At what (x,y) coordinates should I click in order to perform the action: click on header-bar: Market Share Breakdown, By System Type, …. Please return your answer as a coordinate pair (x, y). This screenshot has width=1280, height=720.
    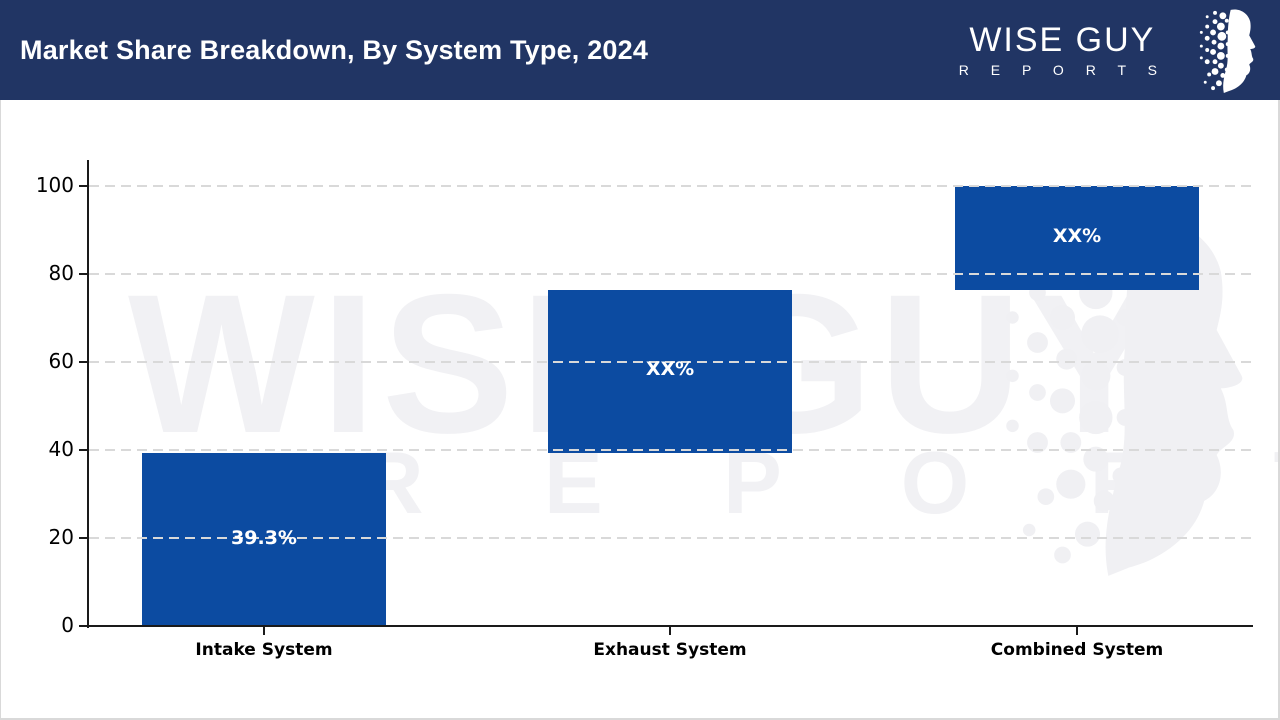
    Looking at the image, I should click on (640, 50).